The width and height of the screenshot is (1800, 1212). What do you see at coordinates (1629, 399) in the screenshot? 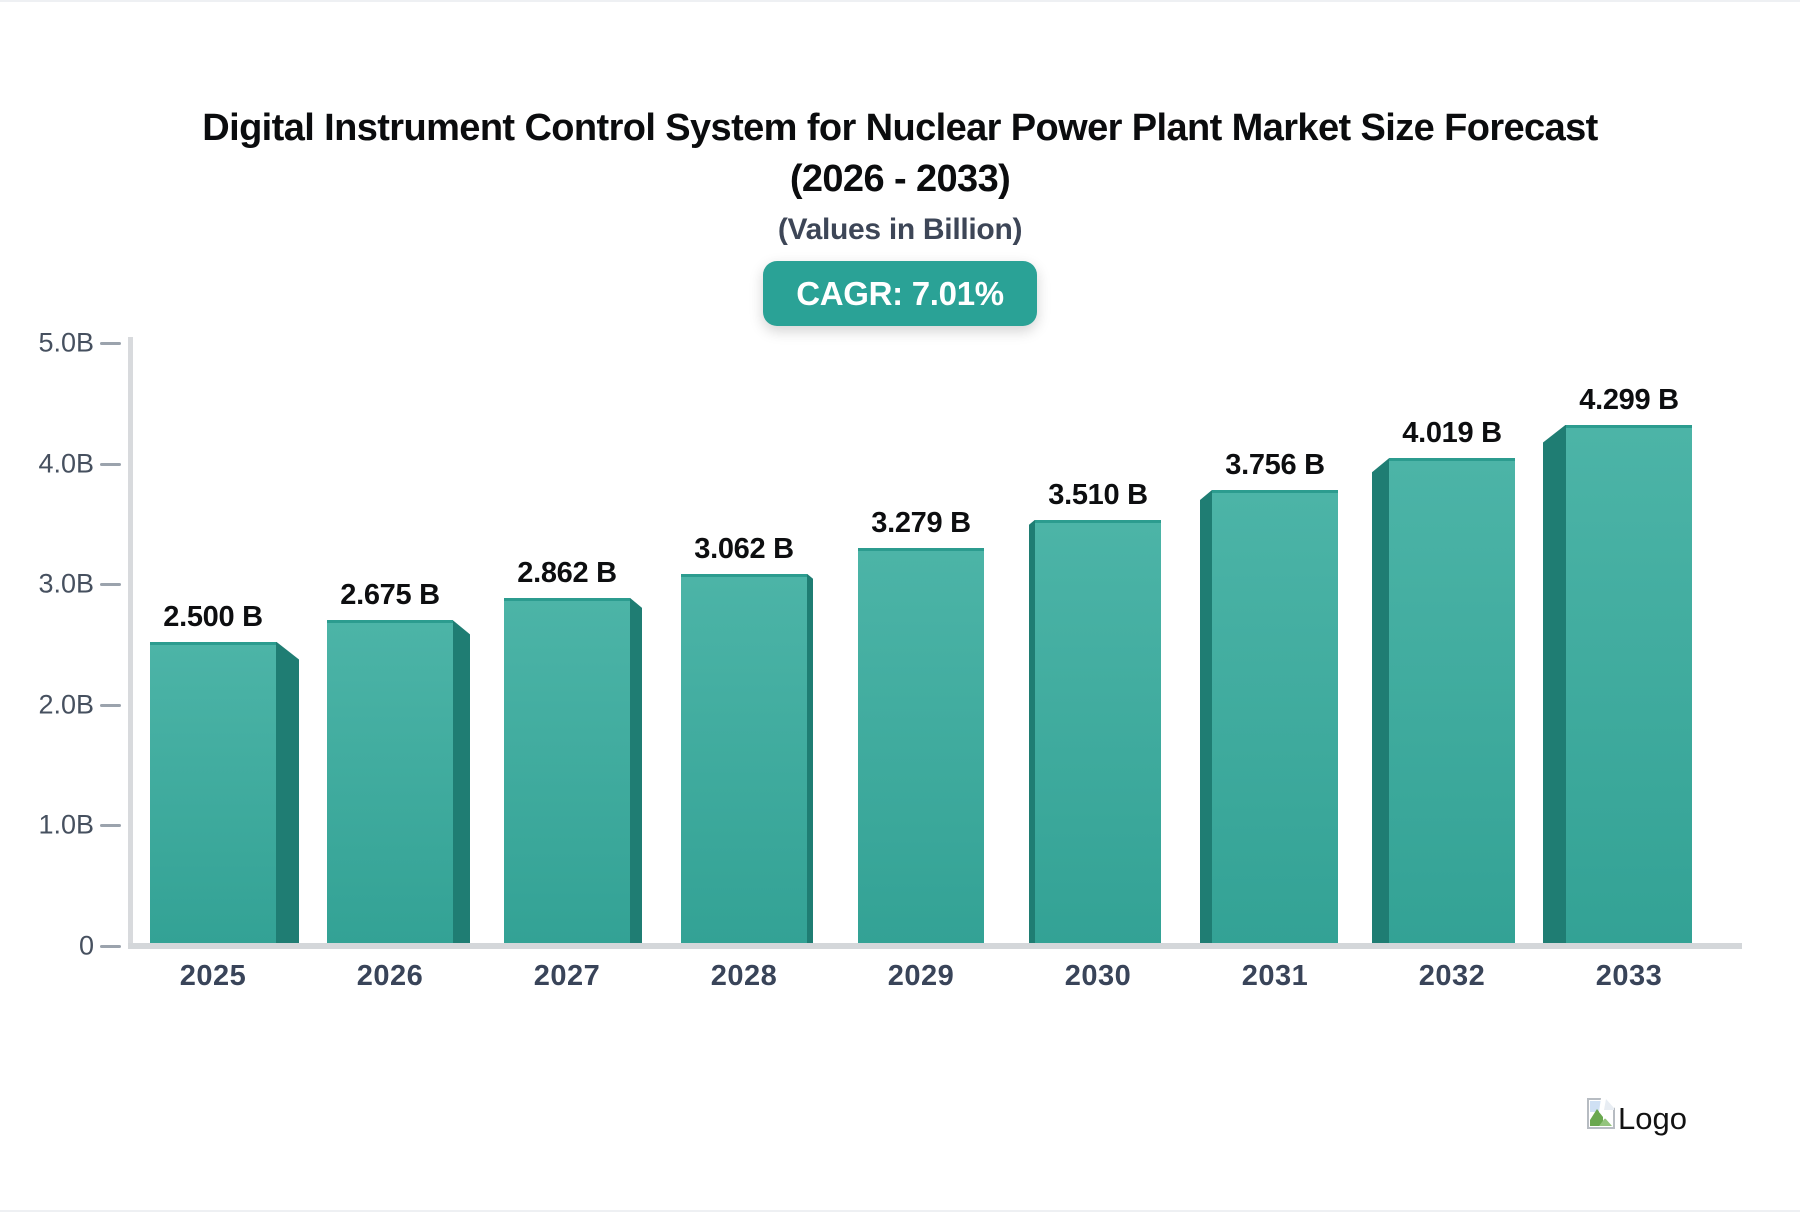
I see `bar-value-label: 4.299 B` at bounding box center [1629, 399].